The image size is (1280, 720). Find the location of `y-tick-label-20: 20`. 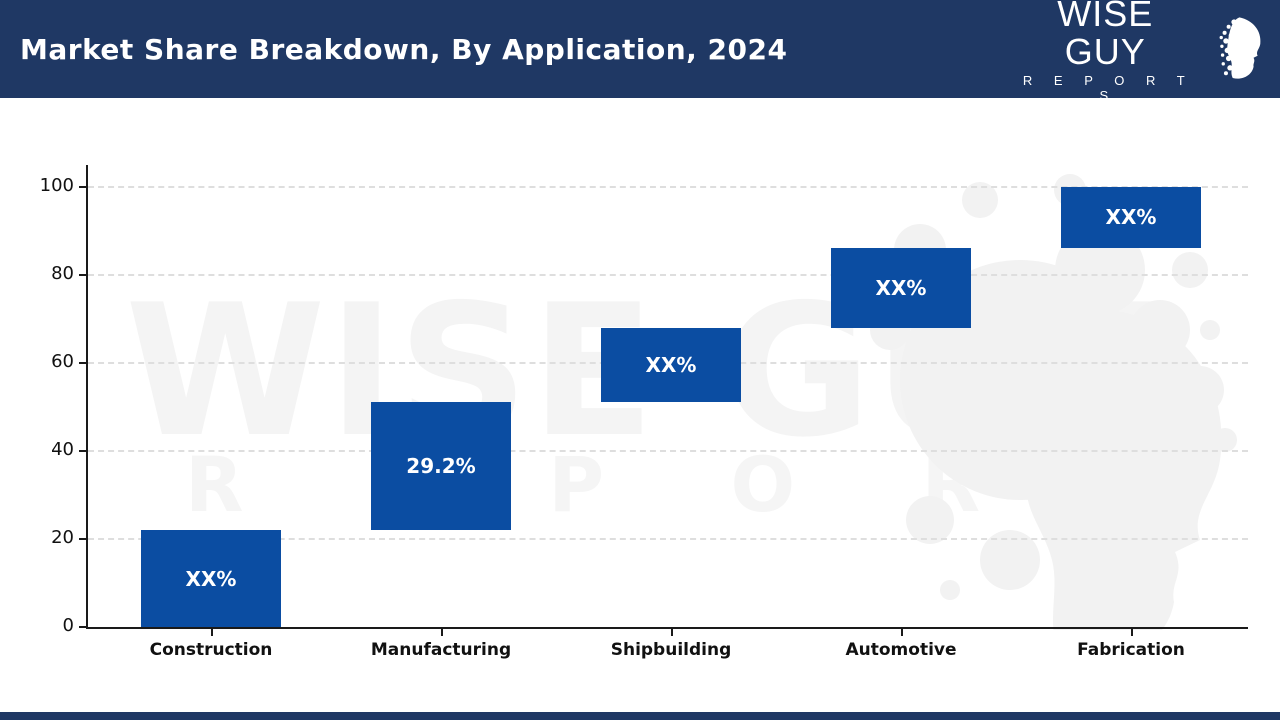

y-tick-label-20: 20 is located at coordinates (62, 537).